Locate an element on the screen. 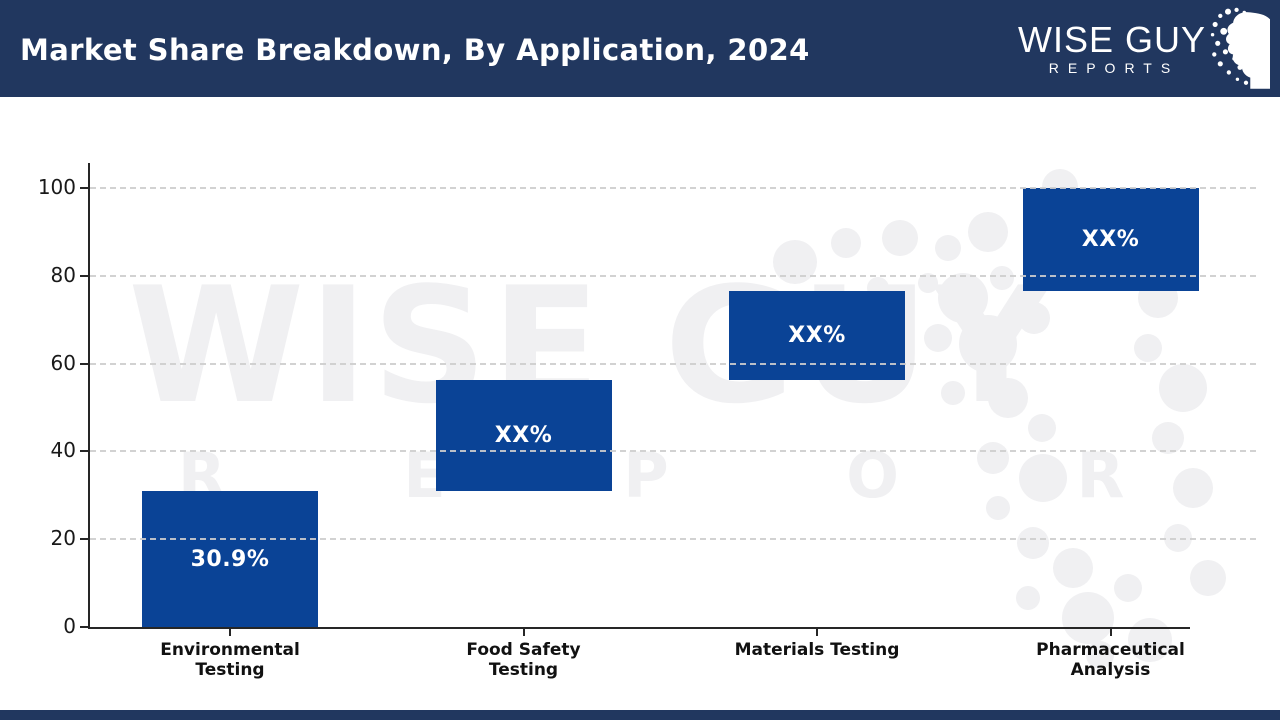 This screenshot has height=720, width=1280. y-axis-tick-label: 40 is located at coordinates (63, 450).